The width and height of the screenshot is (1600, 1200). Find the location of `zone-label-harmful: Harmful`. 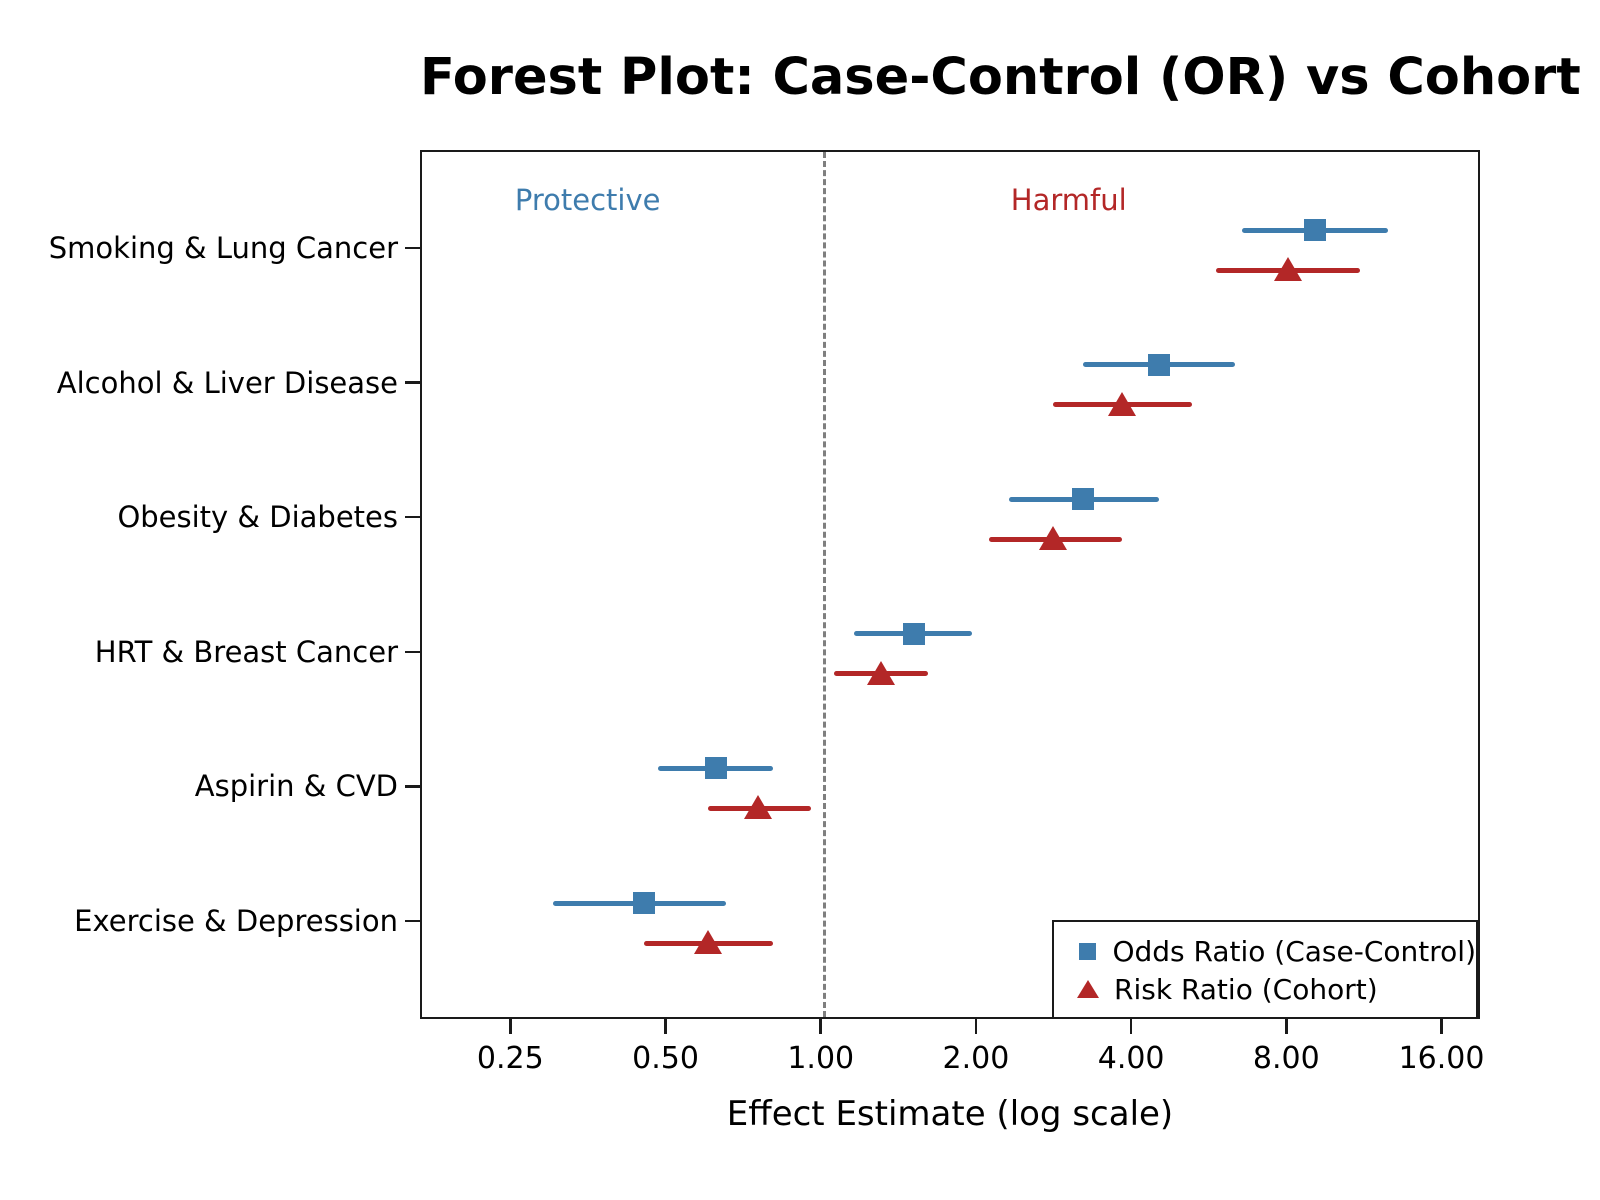

zone-label-harmful: Harmful is located at coordinates (1068, 200).